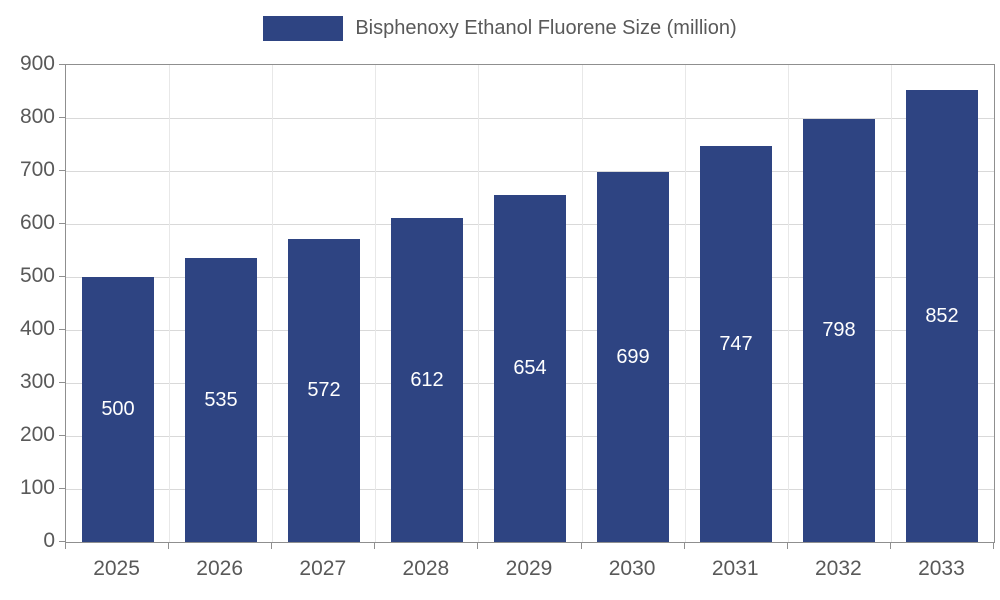 This screenshot has height=600, width=1000. I want to click on bar-value-label: 572, so click(324, 390).